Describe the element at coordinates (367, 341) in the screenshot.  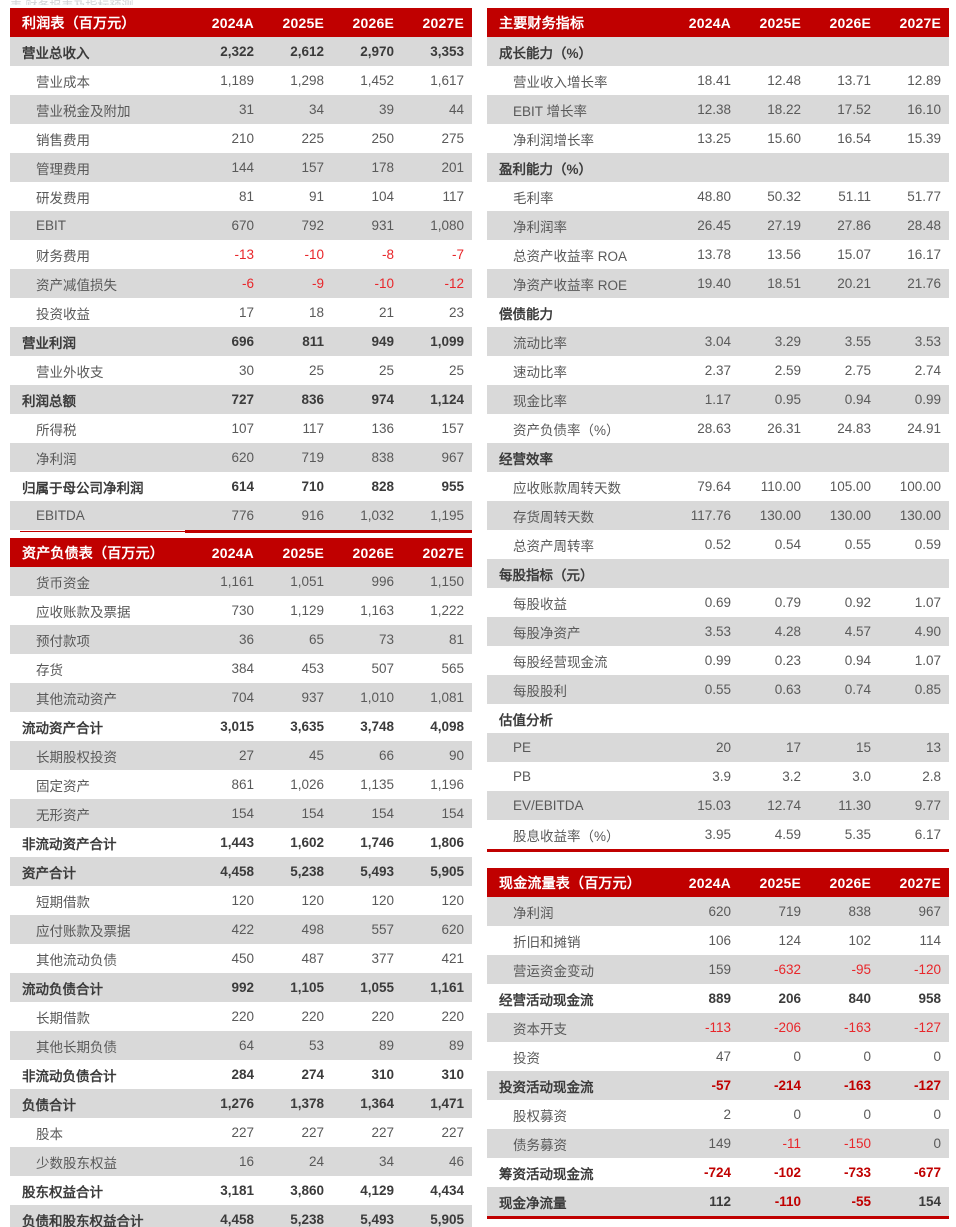
I see `row-value-2: 949` at that location.